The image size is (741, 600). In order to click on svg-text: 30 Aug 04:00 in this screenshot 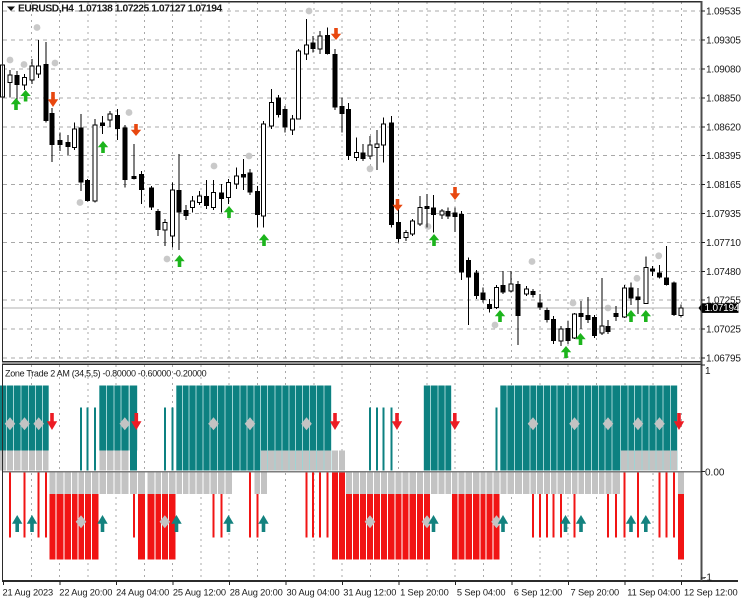, I will do `click(313, 592)`.